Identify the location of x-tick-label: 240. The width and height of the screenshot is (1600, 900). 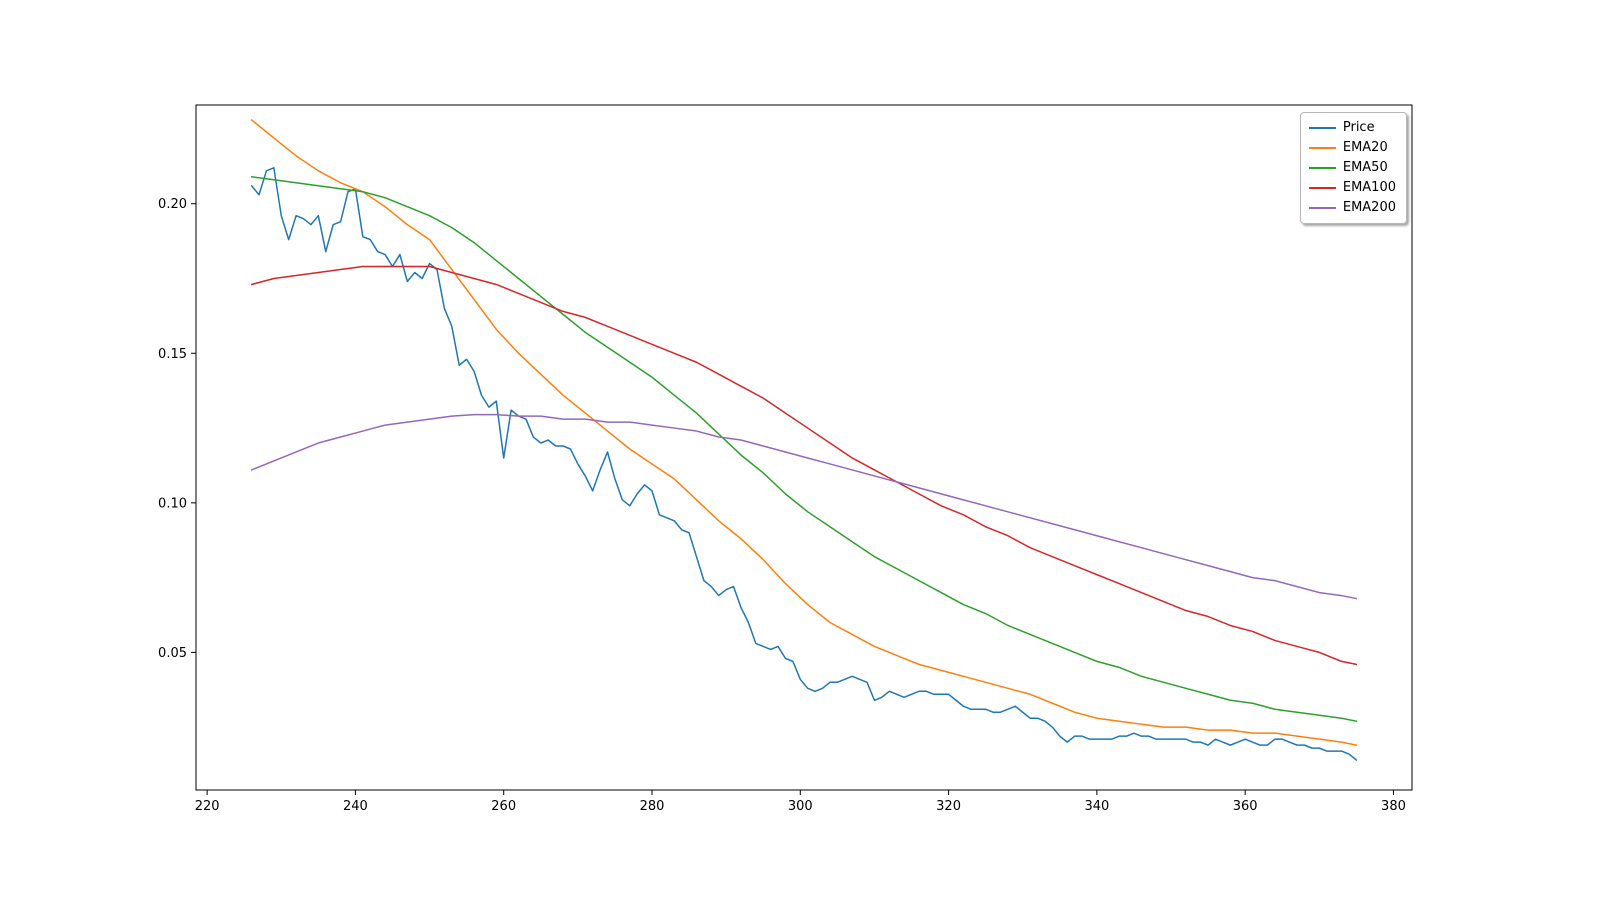
(355, 806).